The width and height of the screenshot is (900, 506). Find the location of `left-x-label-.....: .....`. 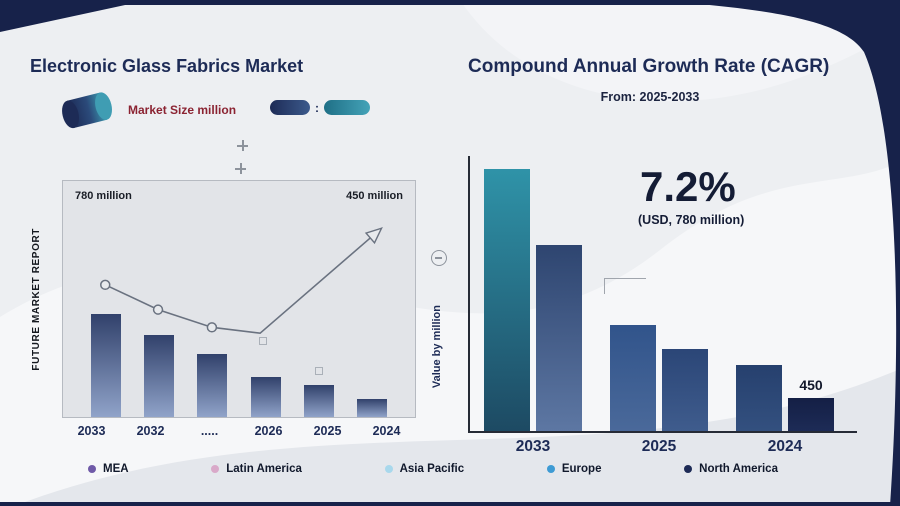

left-x-label-.....: ..... is located at coordinates (209, 431).